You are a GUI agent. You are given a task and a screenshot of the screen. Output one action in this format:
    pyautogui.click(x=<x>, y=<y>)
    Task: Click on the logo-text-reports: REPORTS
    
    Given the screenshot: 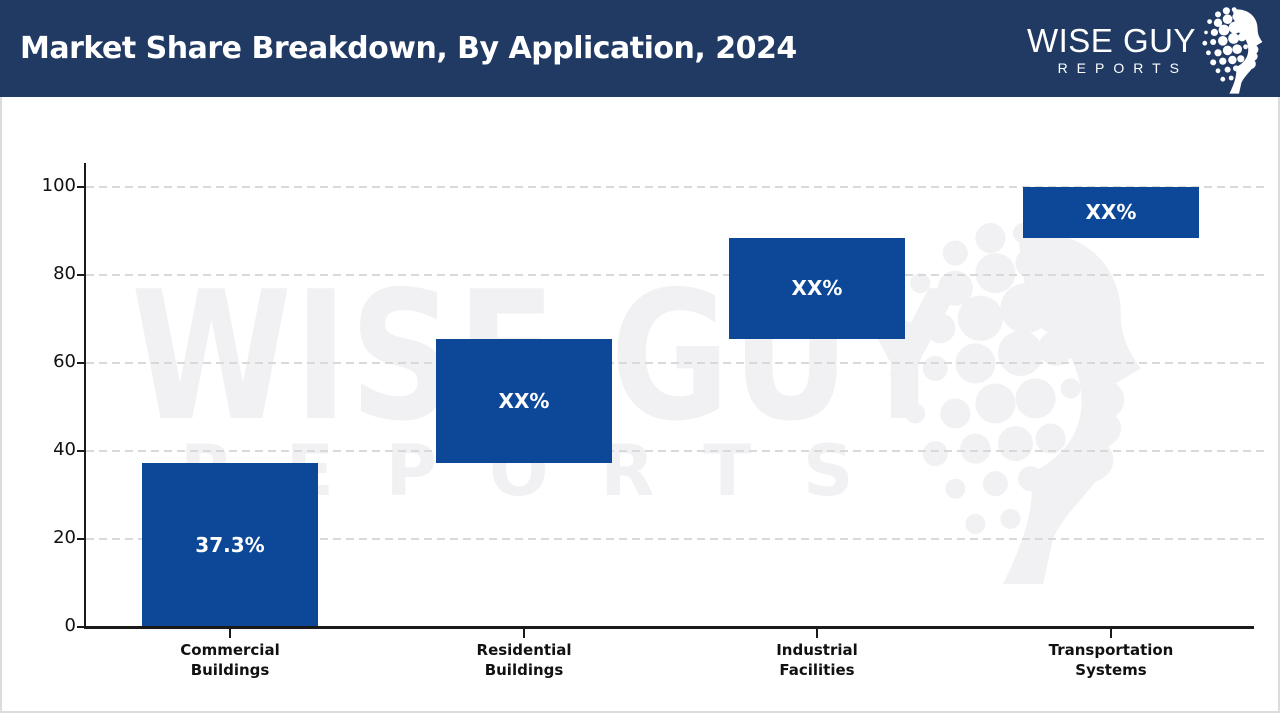 What is the action you would take?
    pyautogui.click(x=1122, y=68)
    